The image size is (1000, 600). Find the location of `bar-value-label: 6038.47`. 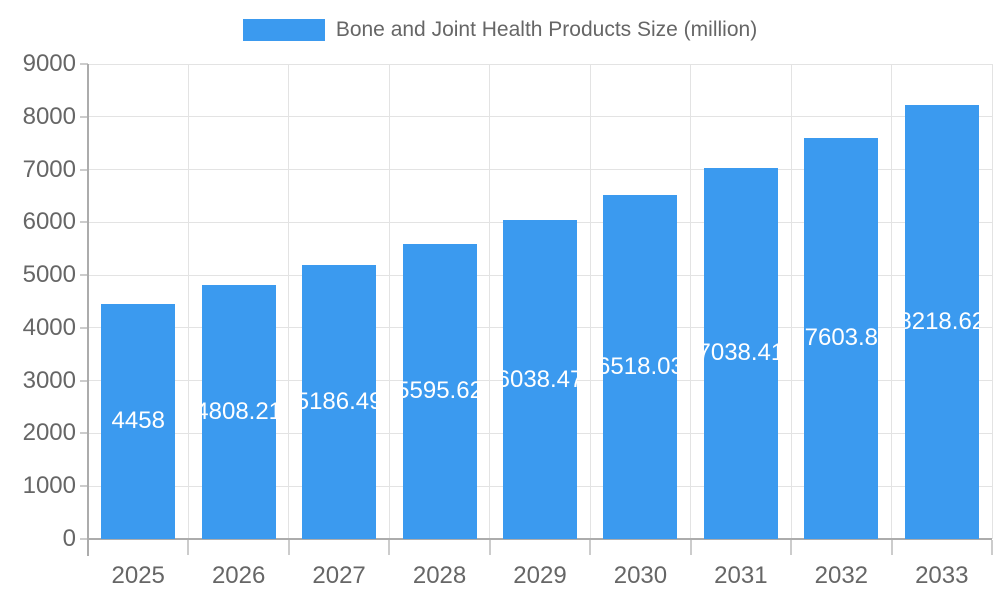

bar-value-label: 6038.47 is located at coordinates (540, 379).